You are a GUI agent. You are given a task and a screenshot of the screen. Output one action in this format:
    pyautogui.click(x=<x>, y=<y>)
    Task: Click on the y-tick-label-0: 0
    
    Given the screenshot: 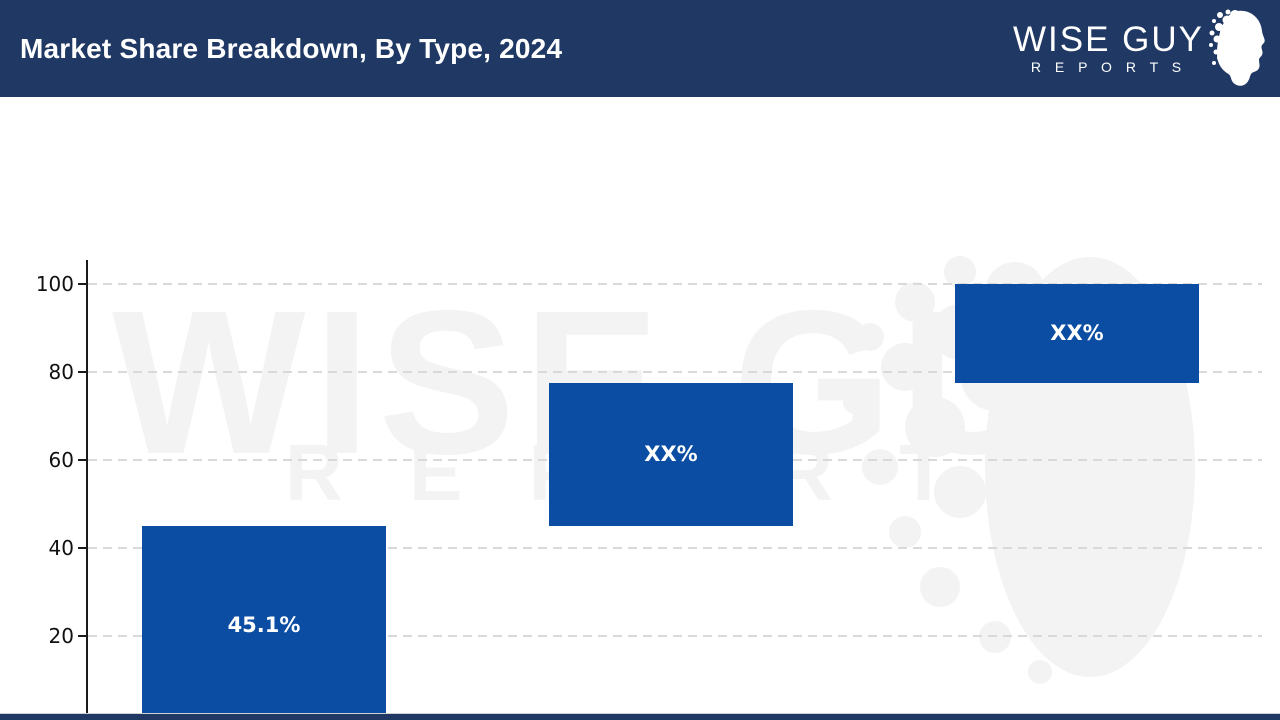 What is the action you would take?
    pyautogui.click(x=37, y=712)
    